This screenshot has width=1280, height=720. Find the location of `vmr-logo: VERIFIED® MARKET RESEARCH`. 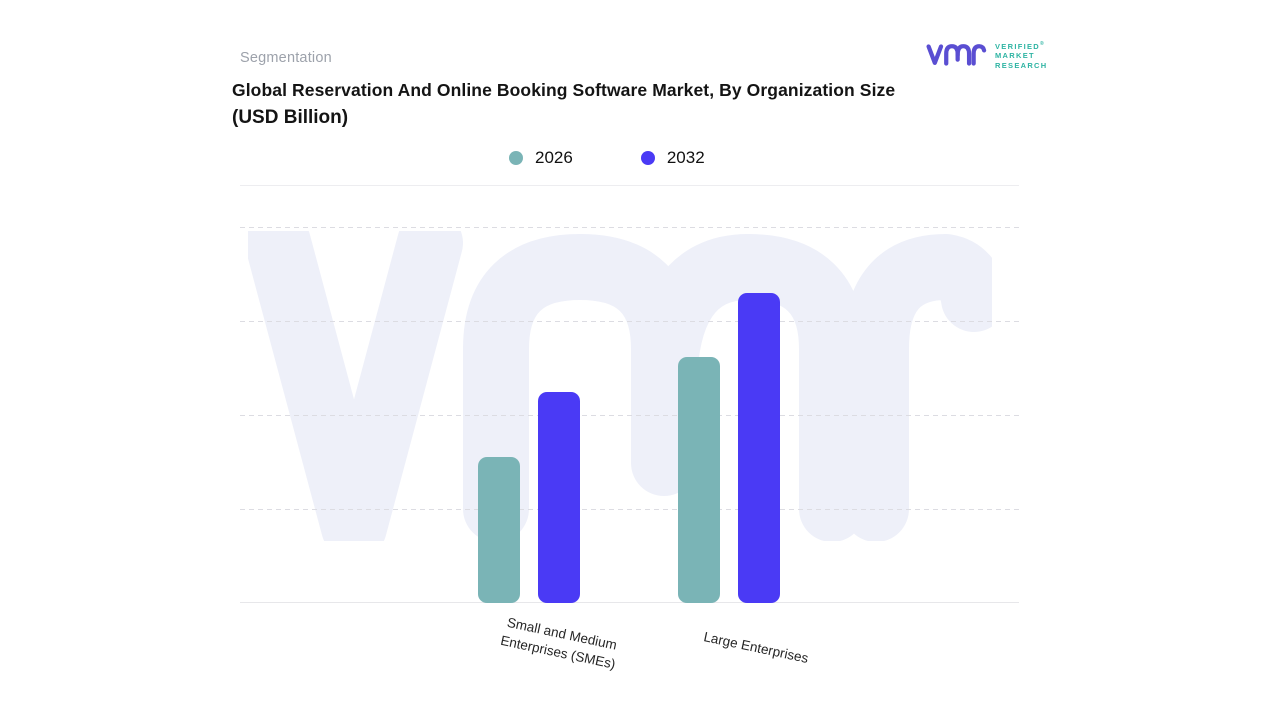

vmr-logo: VERIFIED® MARKET RESEARCH is located at coordinates (987, 55).